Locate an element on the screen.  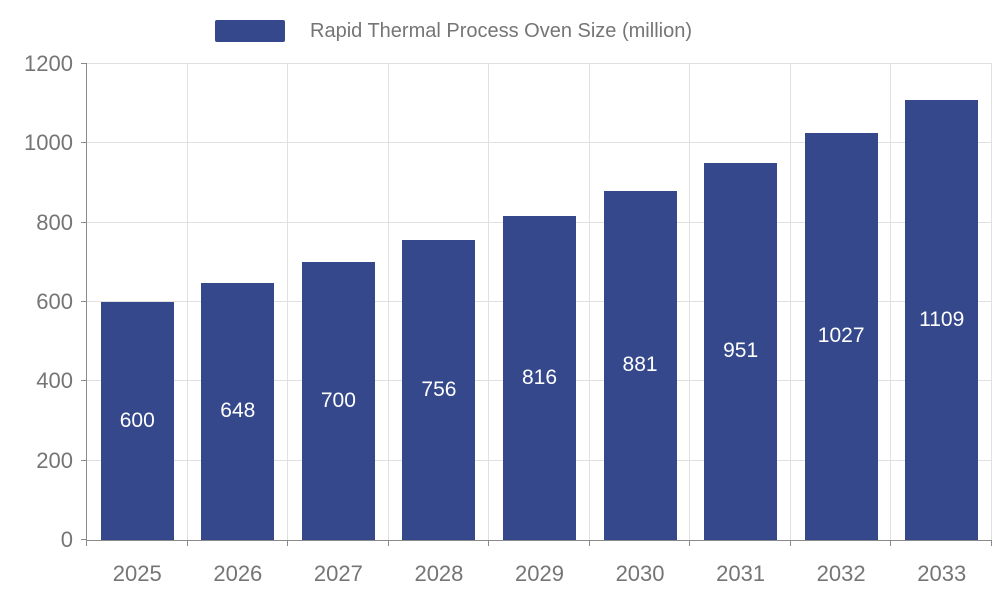
y-axis-label: 0 is located at coordinates (66, 539).